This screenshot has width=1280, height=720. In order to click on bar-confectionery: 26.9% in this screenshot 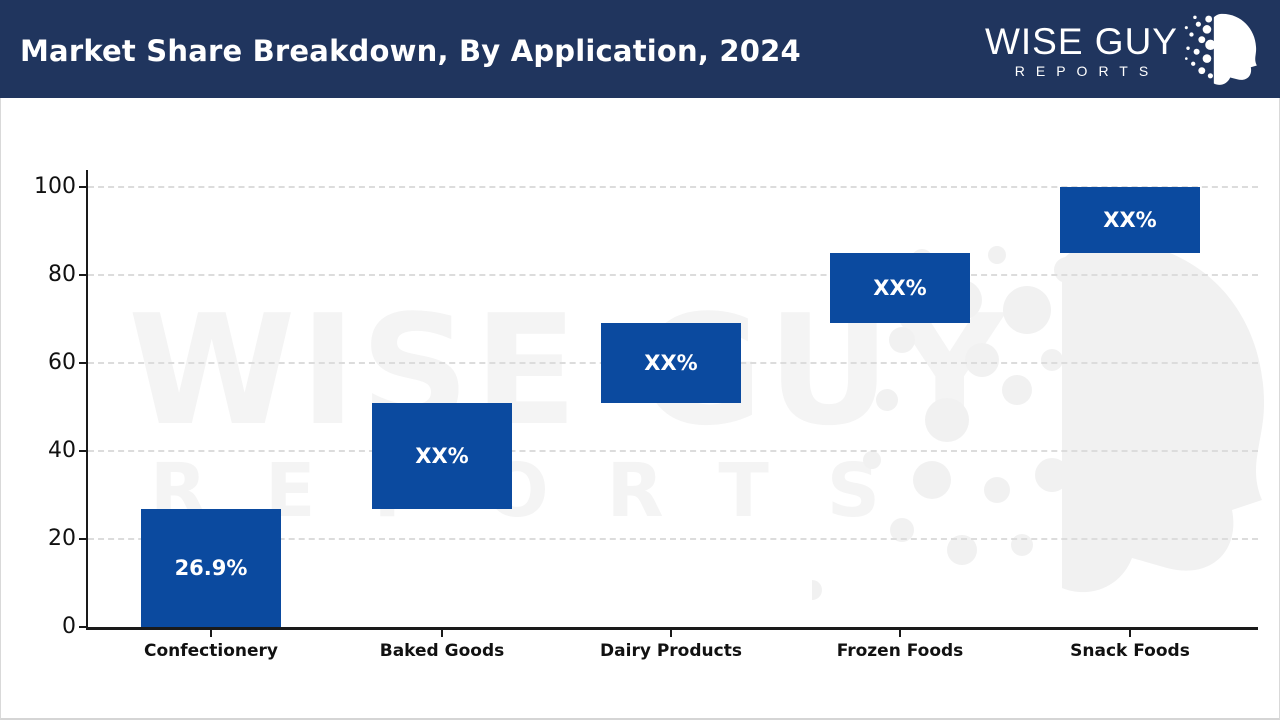, I will do `click(211, 567)`.